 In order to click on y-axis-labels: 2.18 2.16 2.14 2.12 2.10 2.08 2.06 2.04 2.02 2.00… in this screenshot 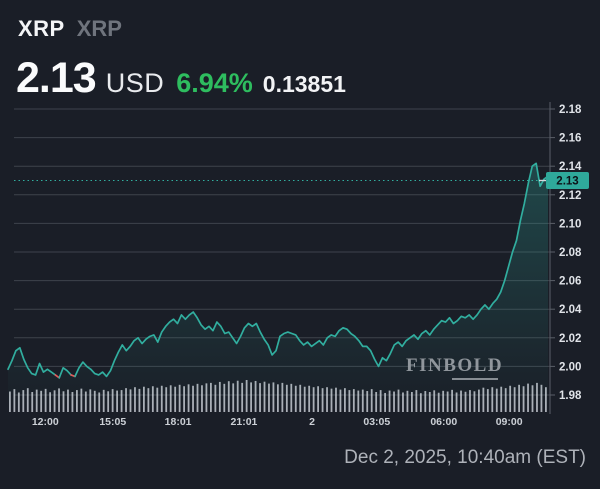, I will do `click(566, 253)`.